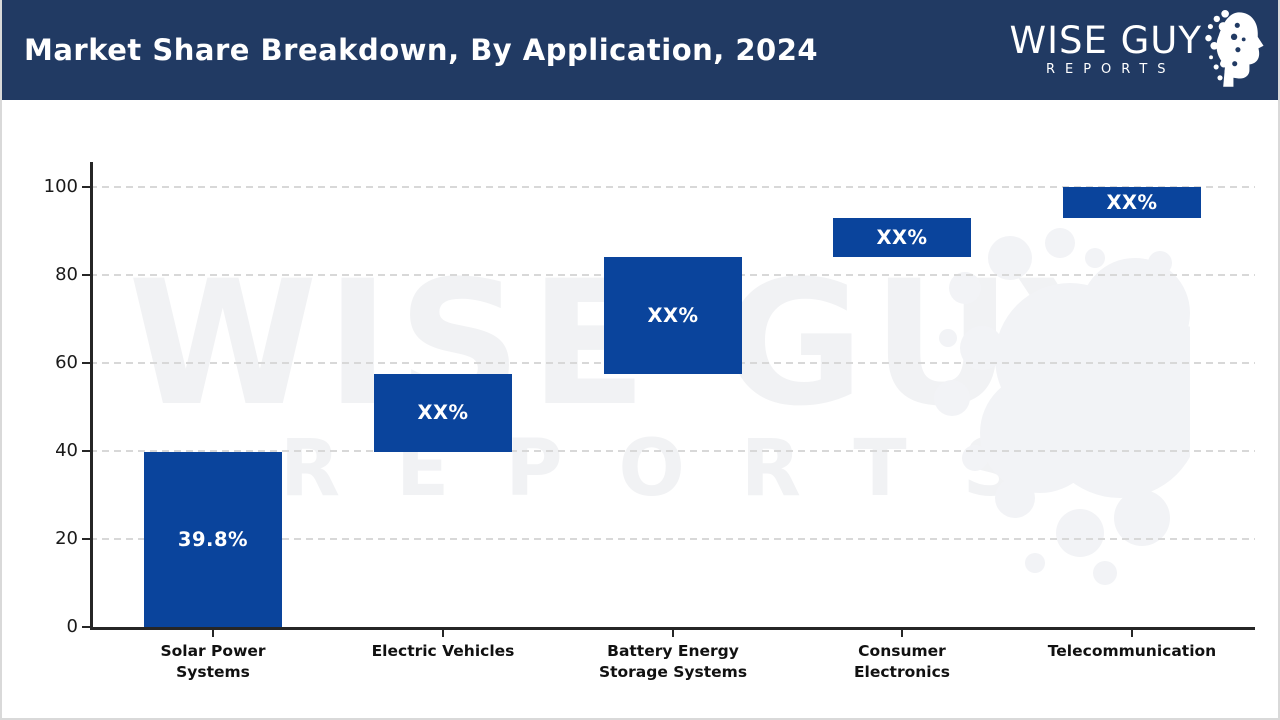 The image size is (1280, 720). I want to click on x-tick-label: Solar Power Systems, so click(213, 661).